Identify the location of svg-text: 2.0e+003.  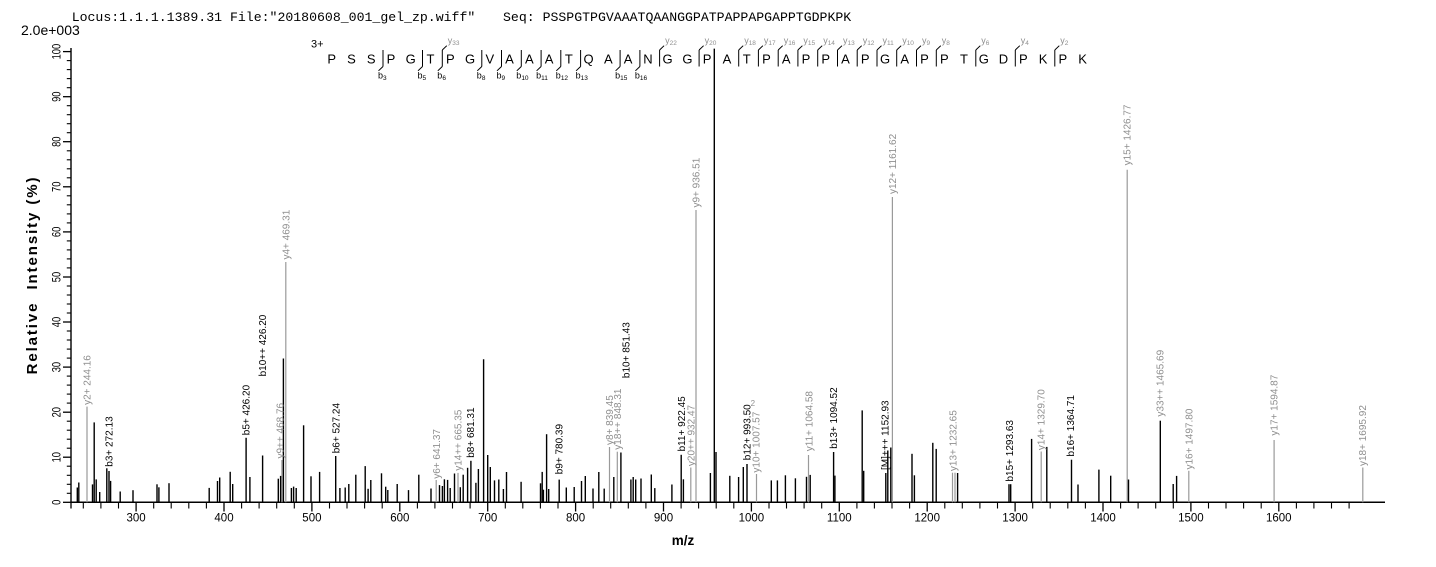
(50, 30).